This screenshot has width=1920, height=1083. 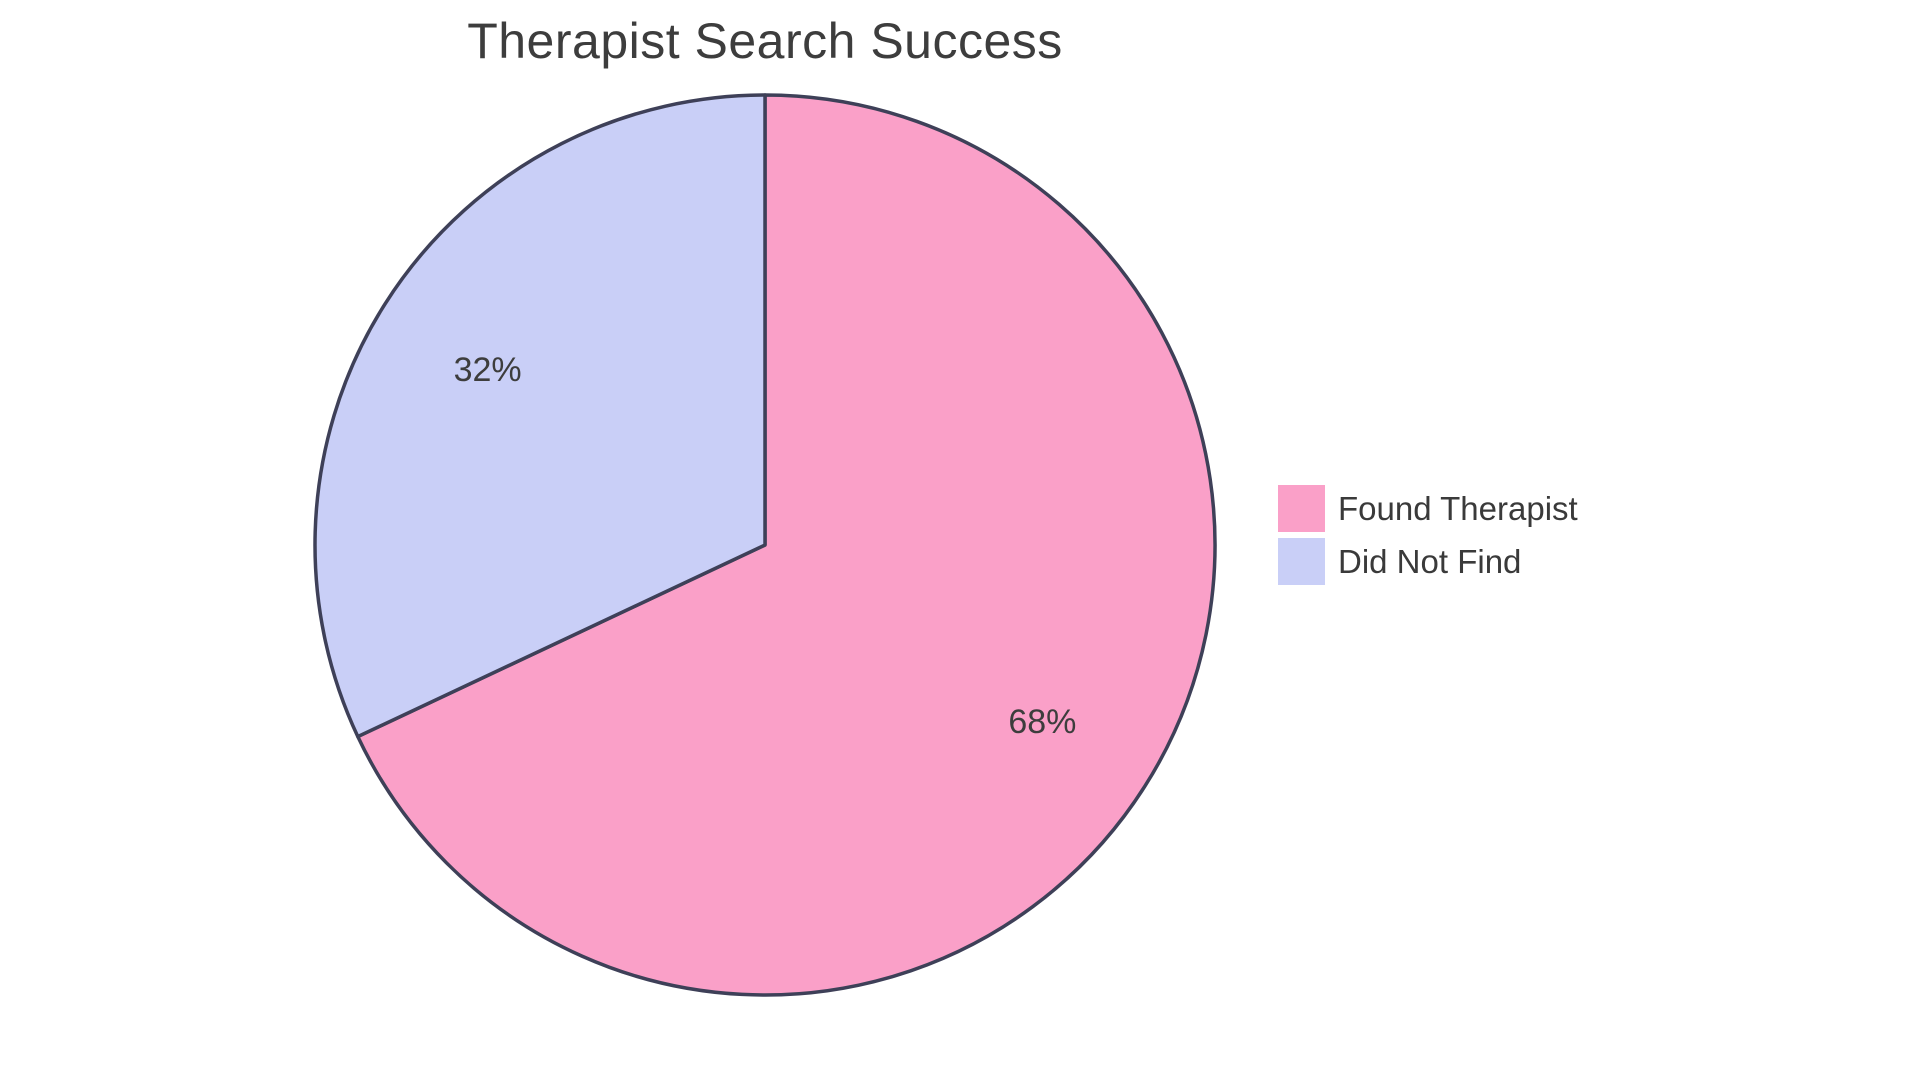 I want to click on legend-swatch-did-not-find, so click(x=1301, y=561).